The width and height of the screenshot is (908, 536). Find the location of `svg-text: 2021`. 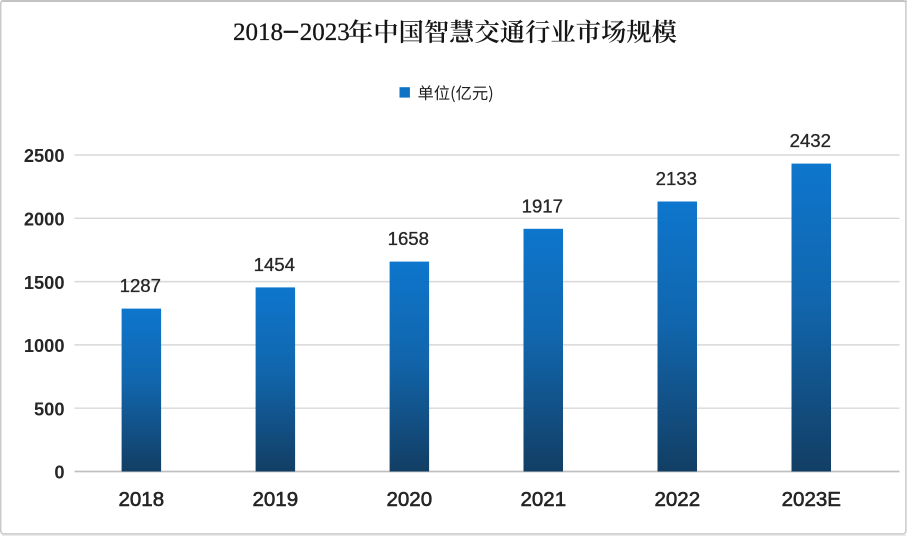

svg-text: 2021 is located at coordinates (543, 499).